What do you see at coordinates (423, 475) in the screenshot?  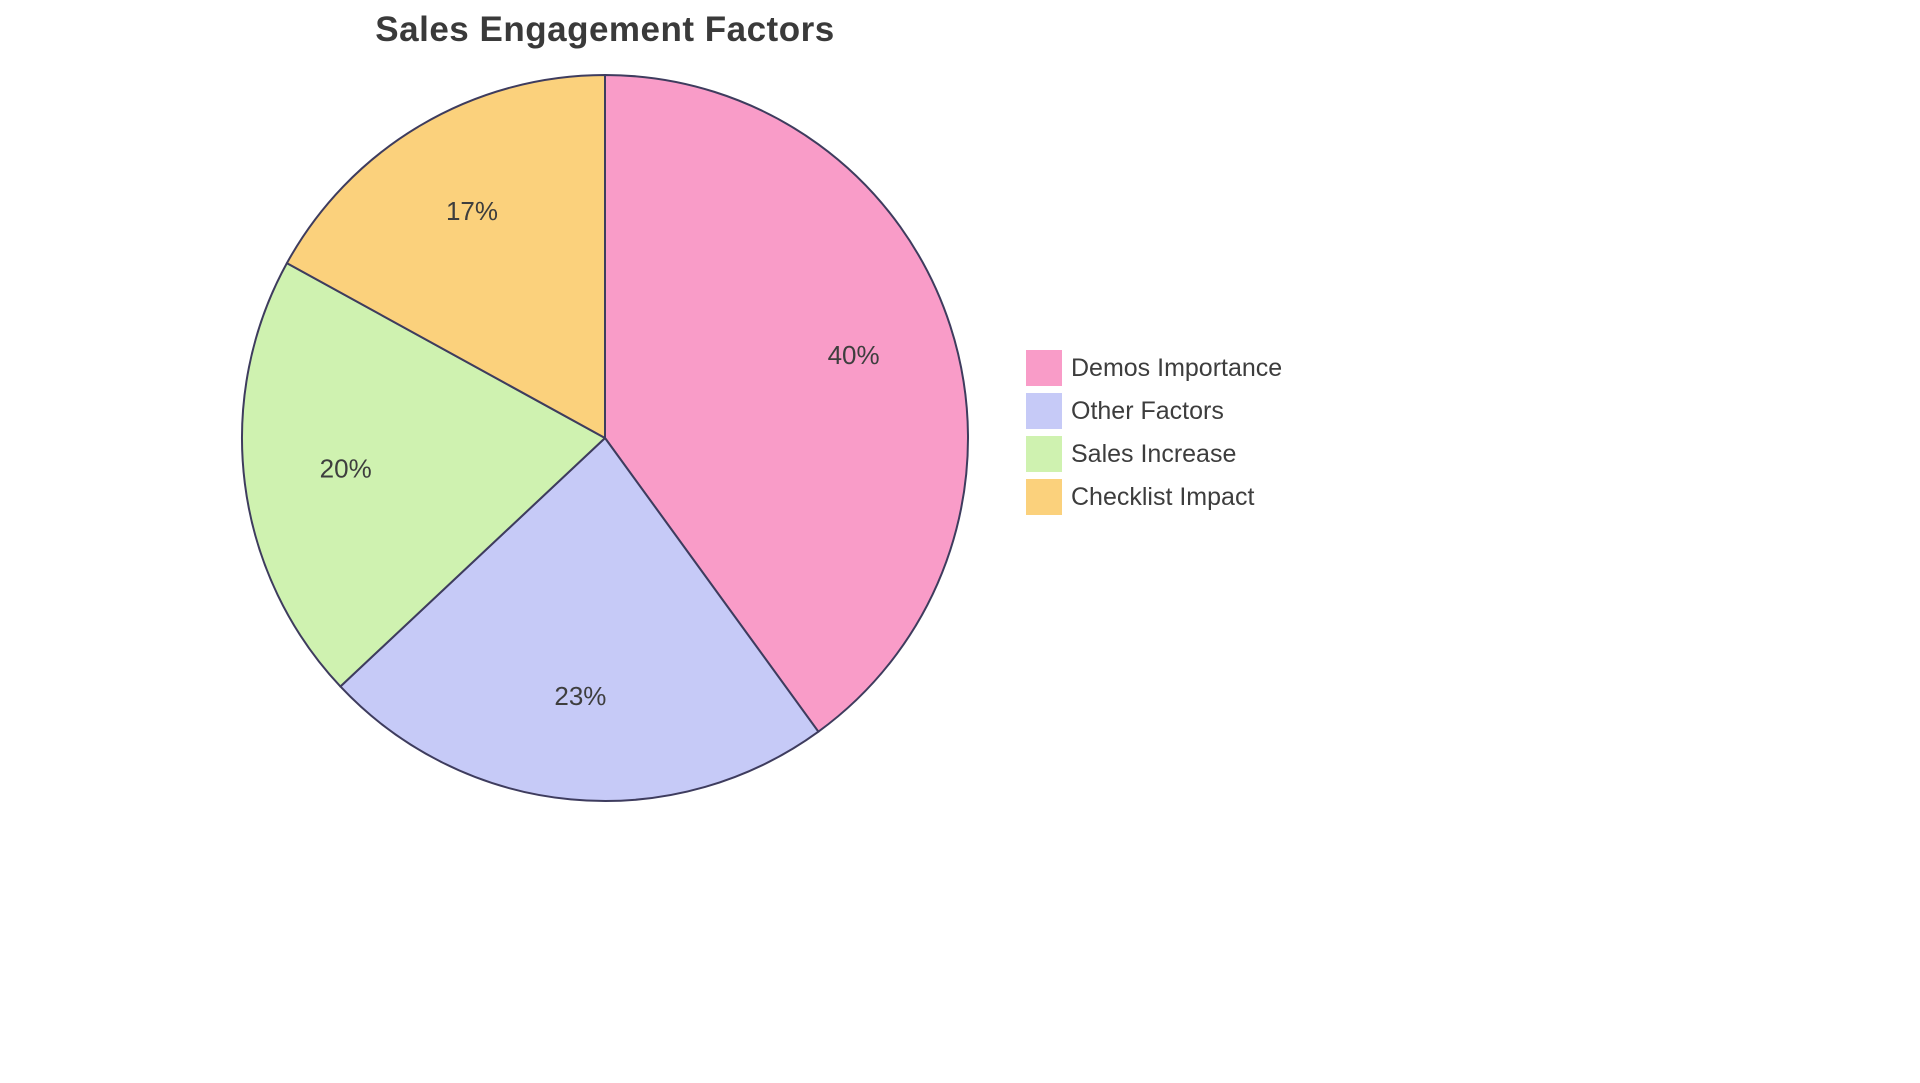 I see `pie-slice-sales-increase` at bounding box center [423, 475].